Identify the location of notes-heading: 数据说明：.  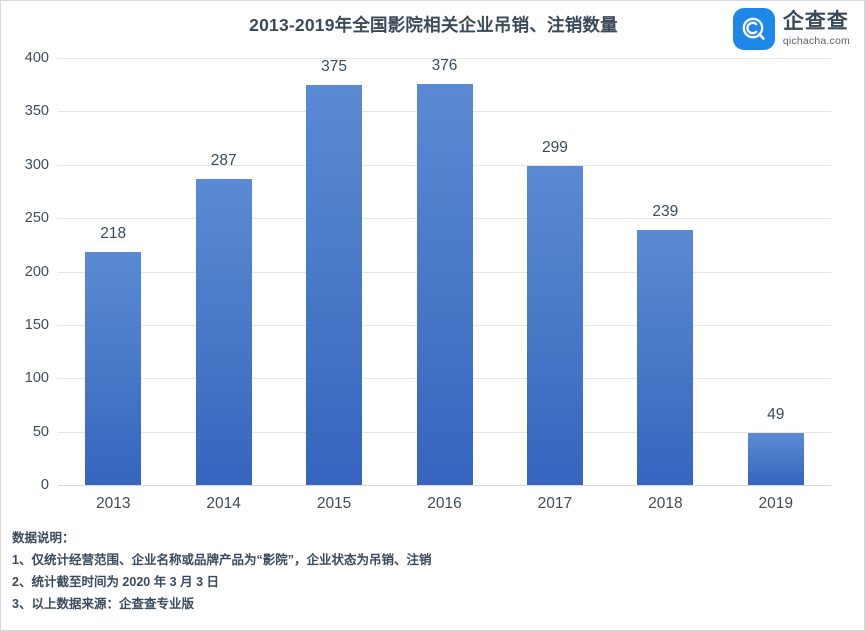
(43, 538).